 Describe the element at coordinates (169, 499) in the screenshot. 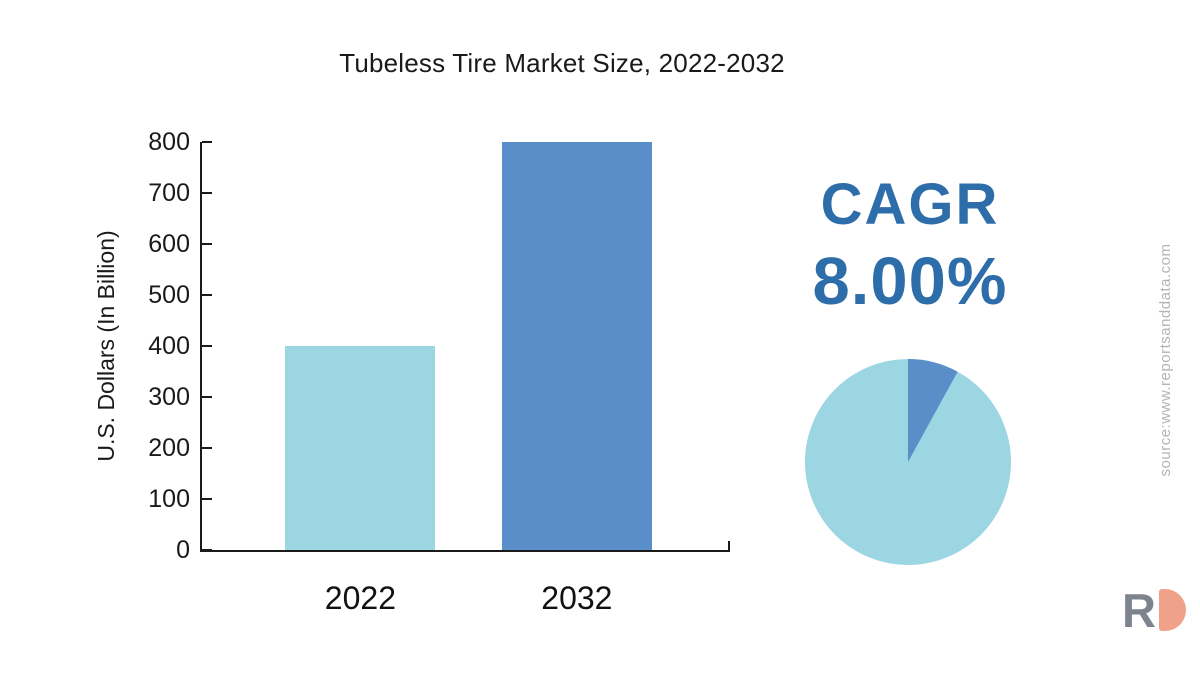

I see `y-tick-label: 100` at that location.